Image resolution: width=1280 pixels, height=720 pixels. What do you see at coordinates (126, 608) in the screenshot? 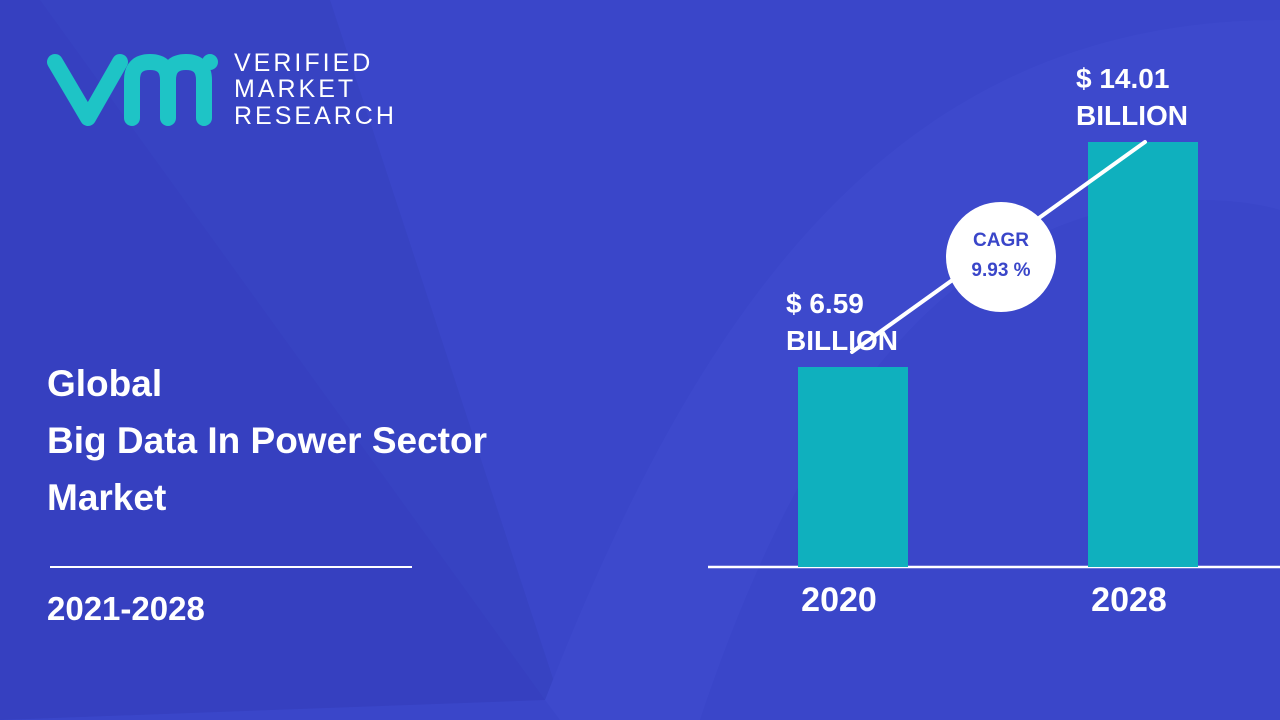
I see `period: 2021-2028` at bounding box center [126, 608].